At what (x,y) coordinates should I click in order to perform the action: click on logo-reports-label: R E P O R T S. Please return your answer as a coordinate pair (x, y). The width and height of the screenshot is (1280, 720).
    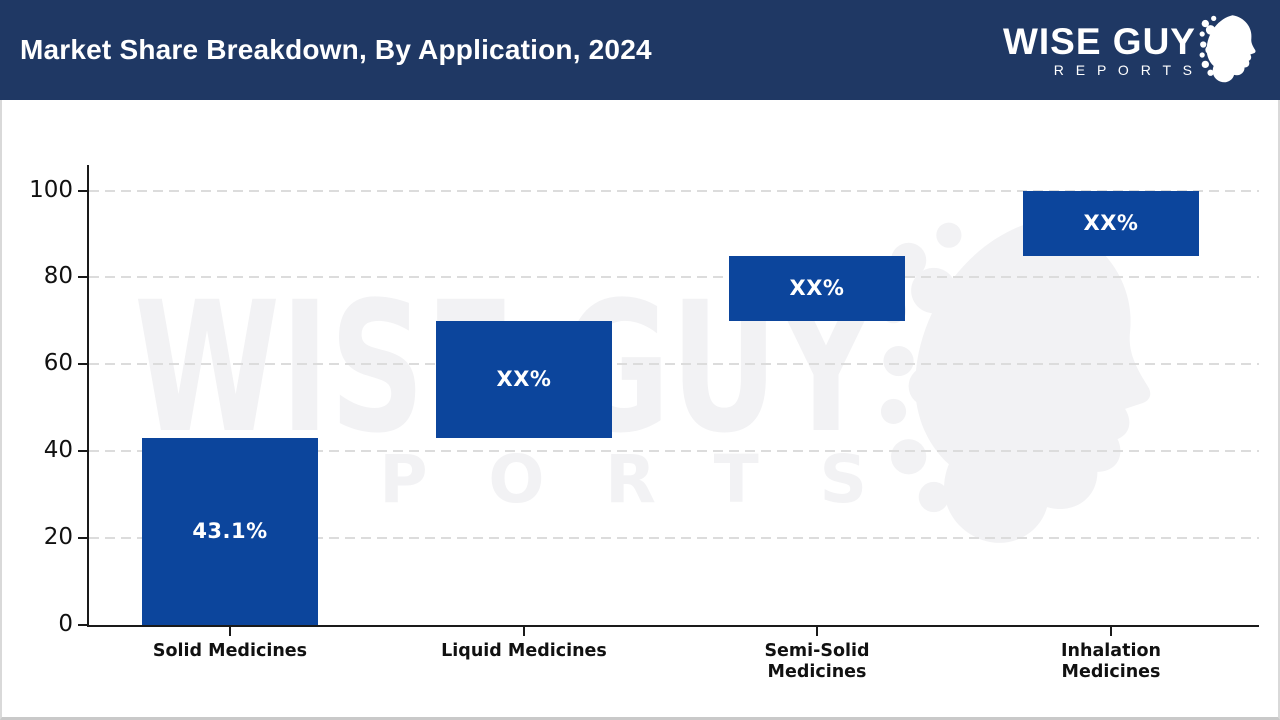
    Looking at the image, I should click on (1124, 70).